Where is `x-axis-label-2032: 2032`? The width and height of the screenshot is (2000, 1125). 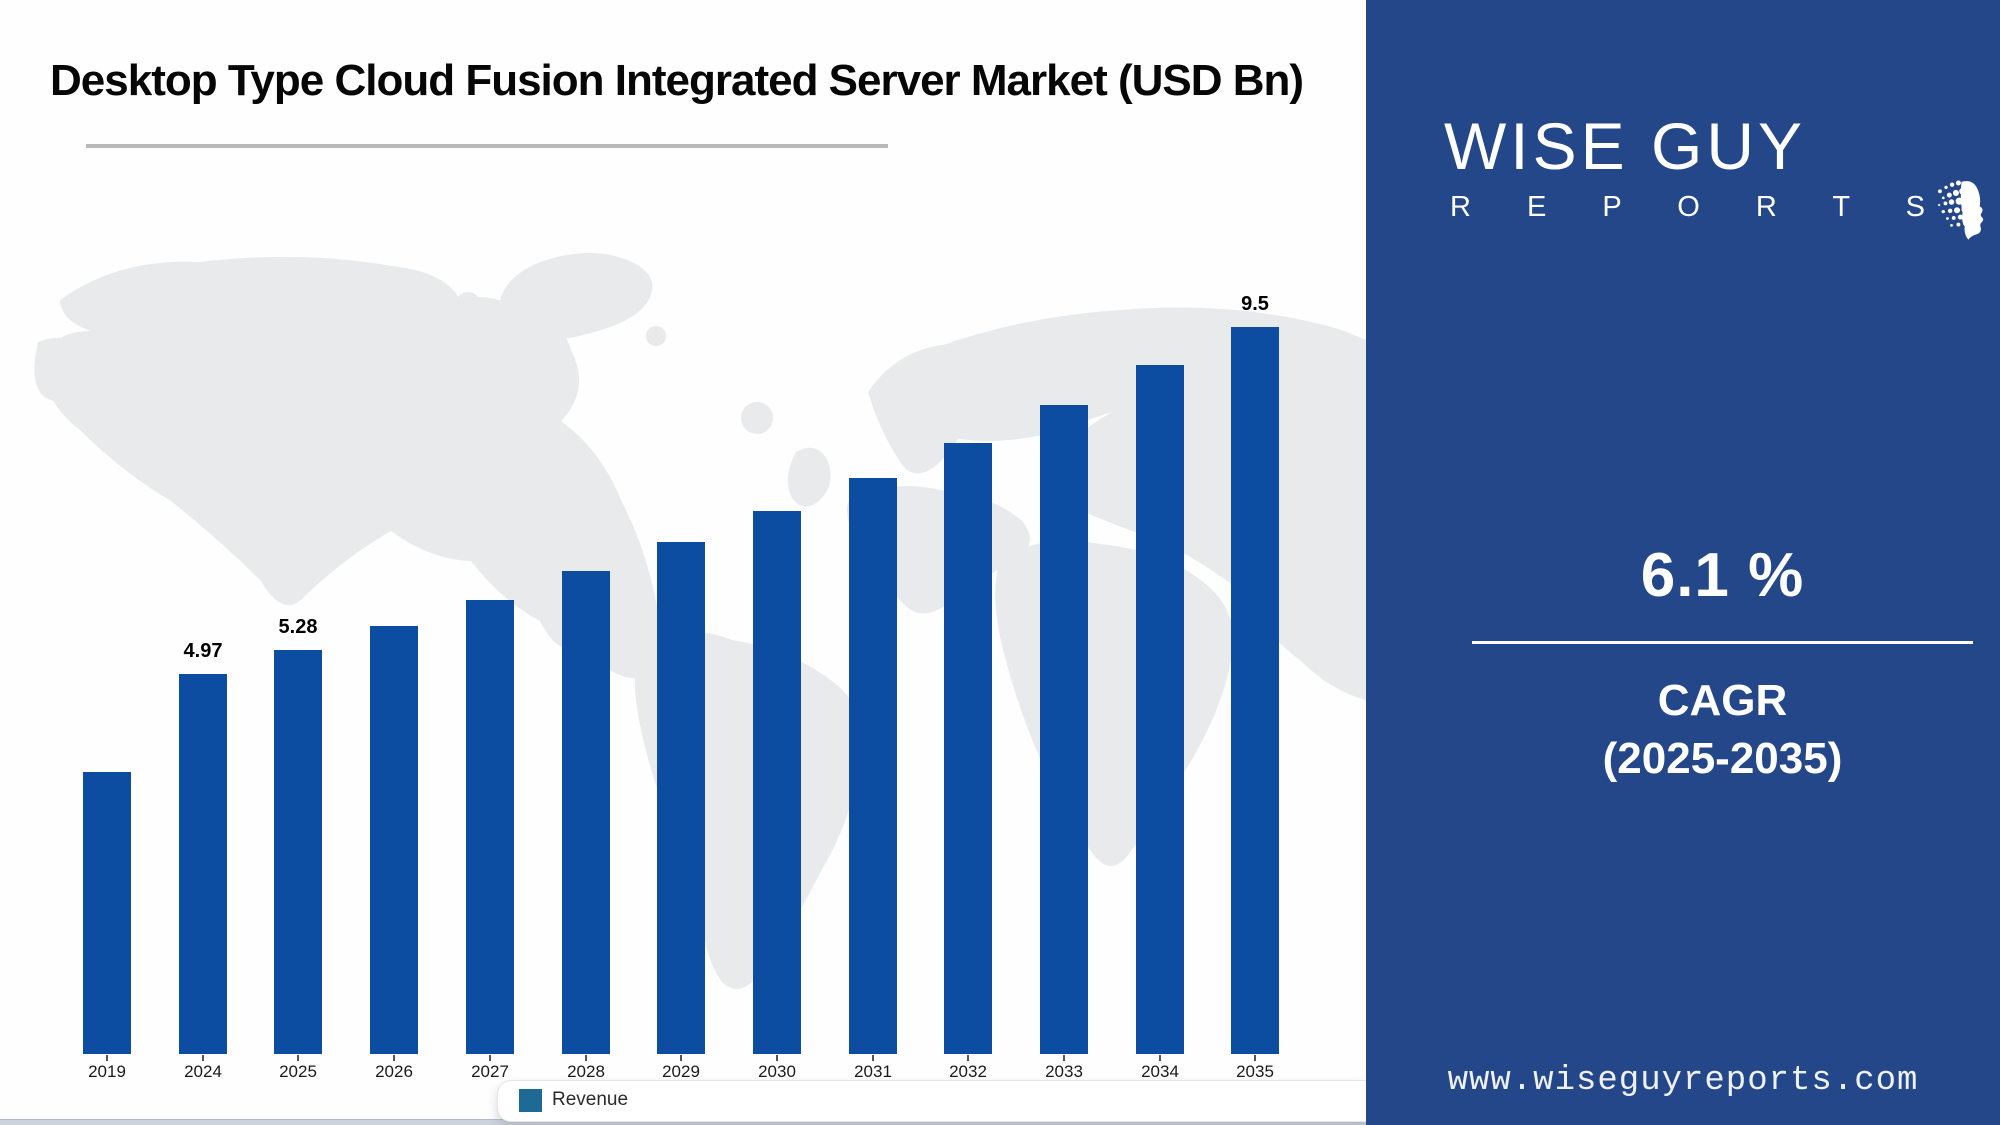
x-axis-label-2032: 2032 is located at coordinates (968, 1071).